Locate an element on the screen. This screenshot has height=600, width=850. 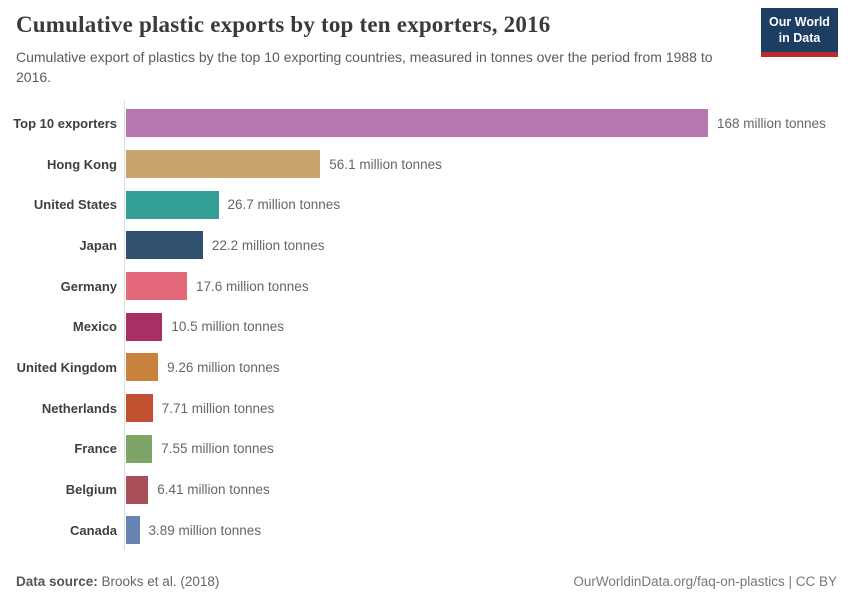
y-axis-line is located at coordinates (124, 325).